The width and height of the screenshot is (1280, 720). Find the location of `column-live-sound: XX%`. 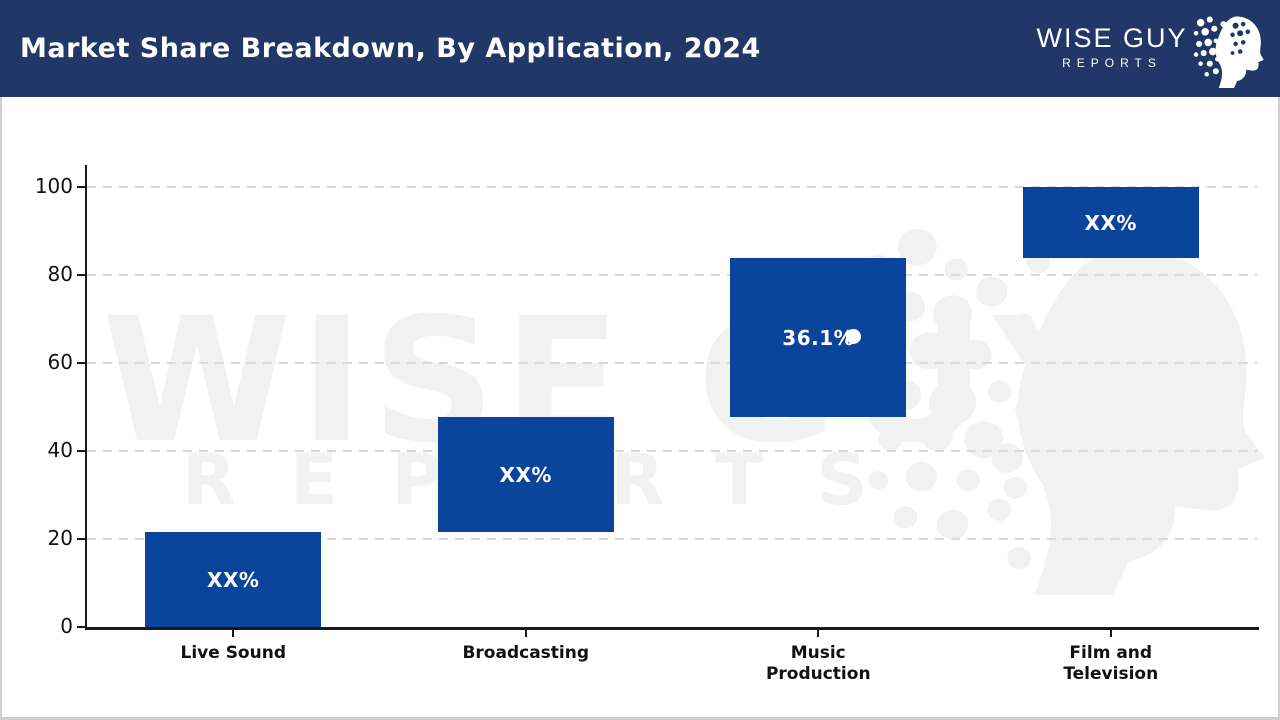

column-live-sound: XX% is located at coordinates (233, 396).